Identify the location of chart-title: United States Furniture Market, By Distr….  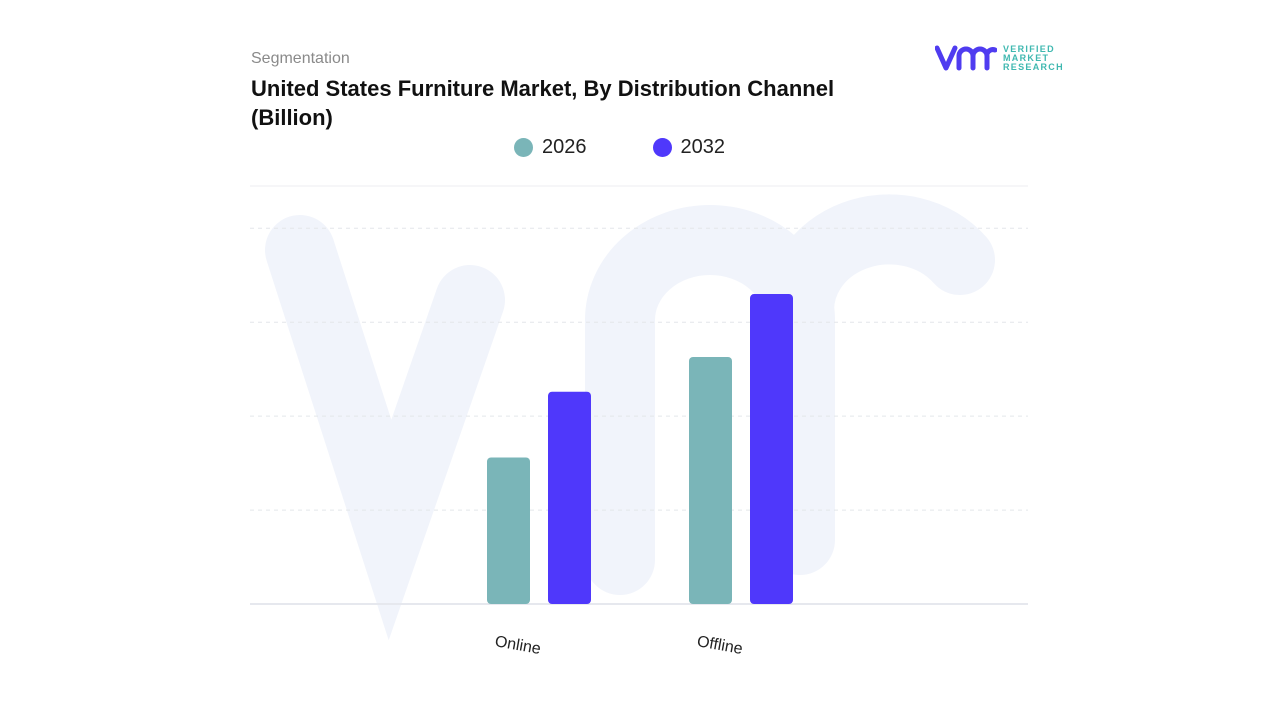
(543, 103).